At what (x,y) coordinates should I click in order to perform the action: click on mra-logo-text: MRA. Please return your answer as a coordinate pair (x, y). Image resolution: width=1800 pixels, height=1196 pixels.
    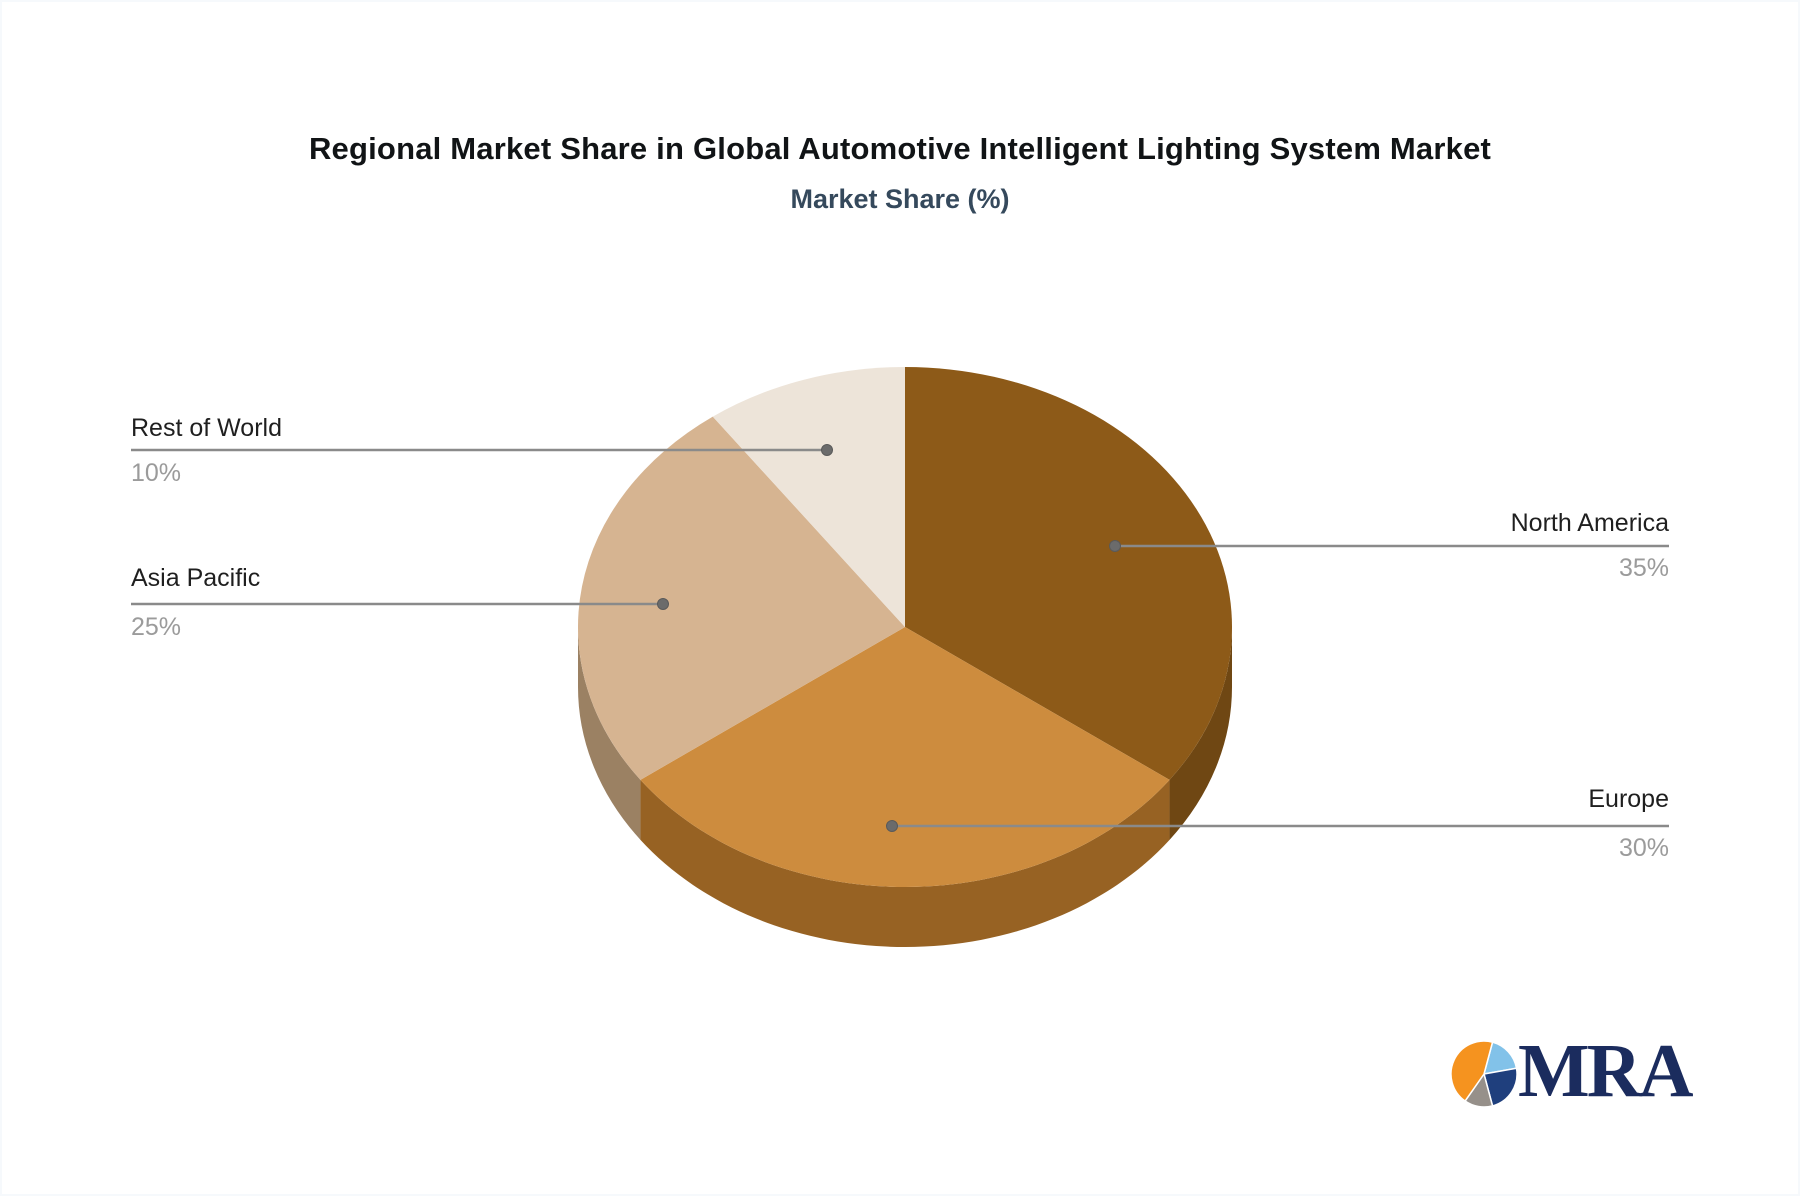
    Looking at the image, I should click on (1606, 1071).